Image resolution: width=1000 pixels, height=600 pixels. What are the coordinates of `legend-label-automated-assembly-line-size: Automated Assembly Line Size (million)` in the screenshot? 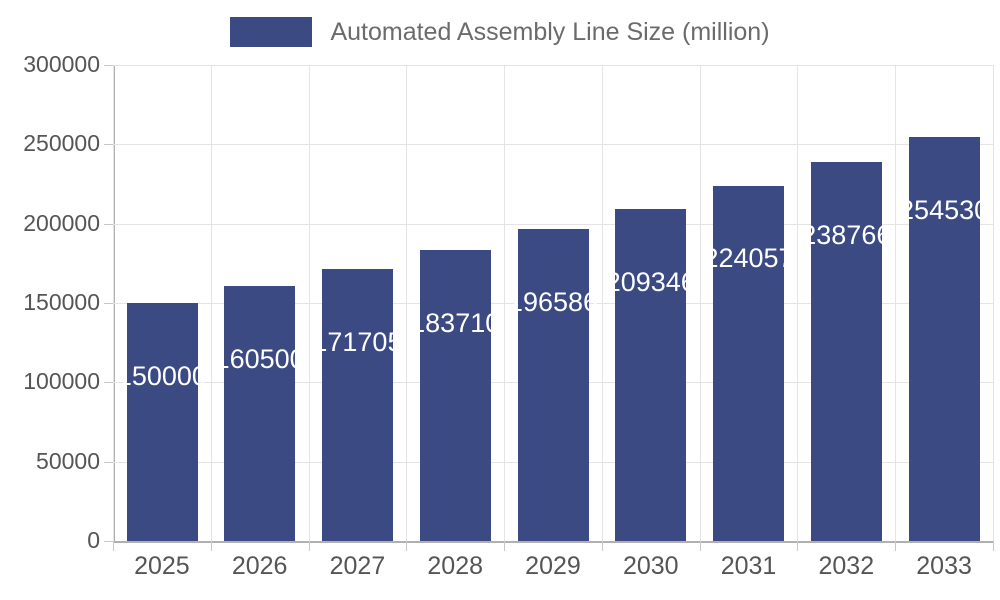 It's located at (550, 32).